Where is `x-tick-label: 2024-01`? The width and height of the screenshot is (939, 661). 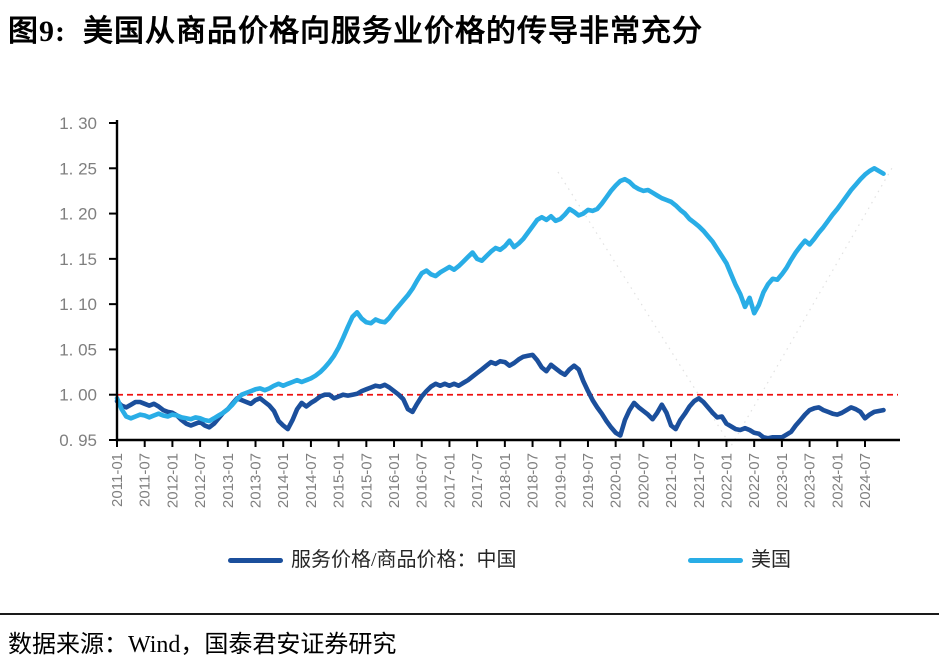
x-tick-label: 2024-01 is located at coordinates (837, 480).